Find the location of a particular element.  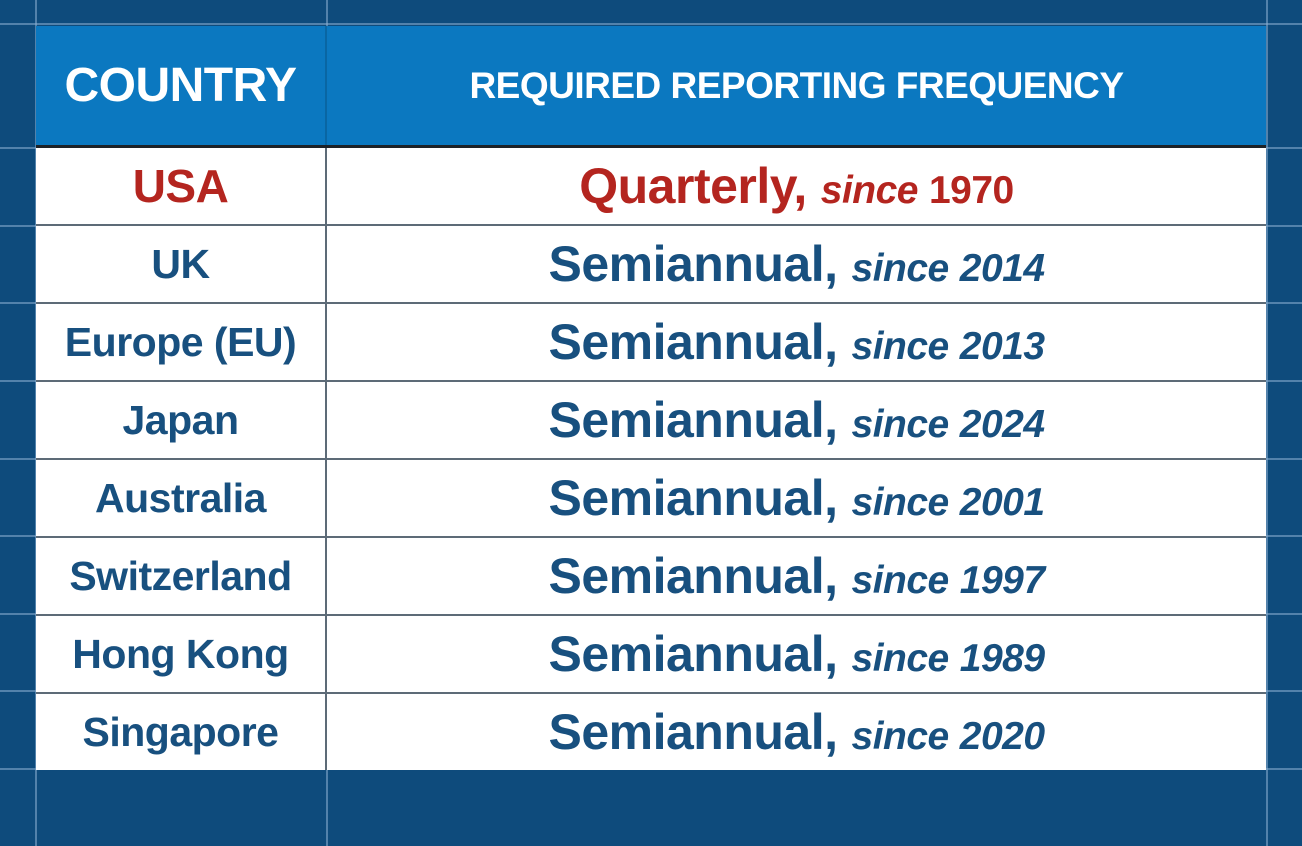

country-cell: USA is located at coordinates (181, 186).